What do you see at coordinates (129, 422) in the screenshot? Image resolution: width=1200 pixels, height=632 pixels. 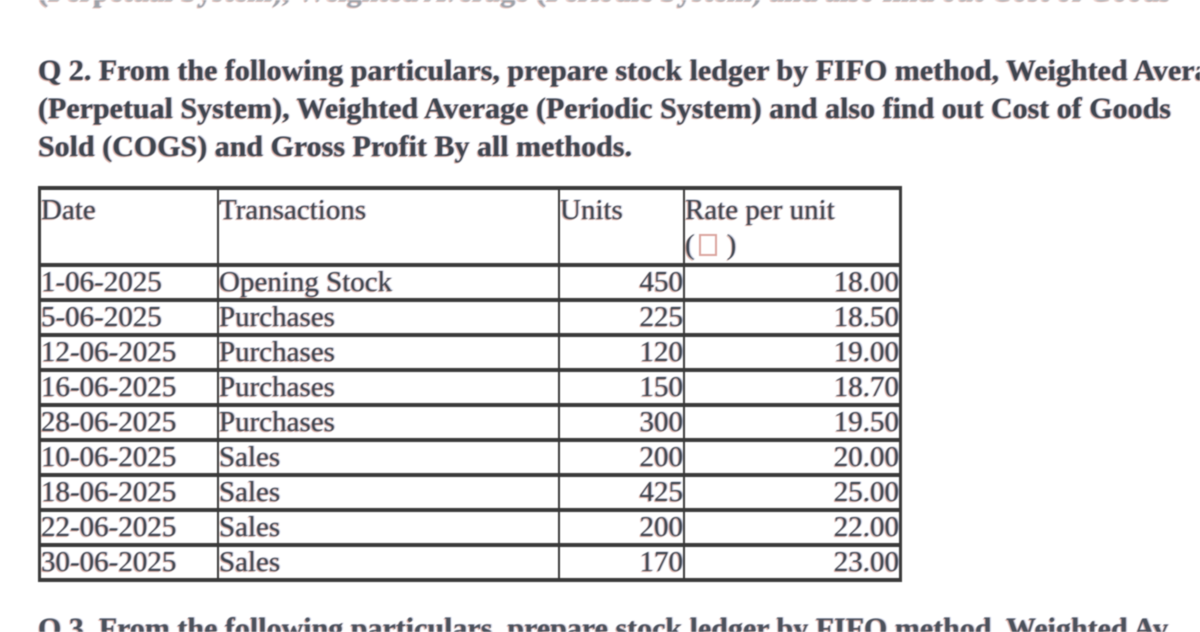 I see `cell-date: 28-06-2025` at bounding box center [129, 422].